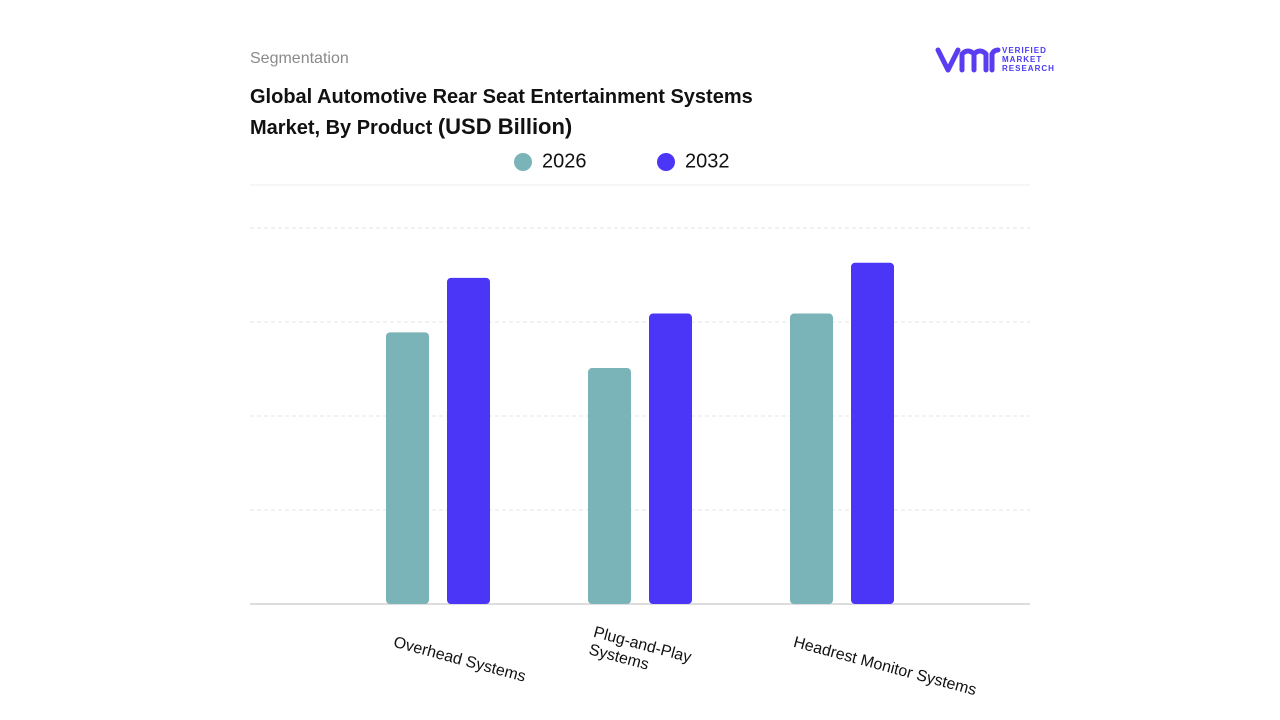  What do you see at coordinates (707, 161) in the screenshot?
I see `legend-label: 2032` at bounding box center [707, 161].